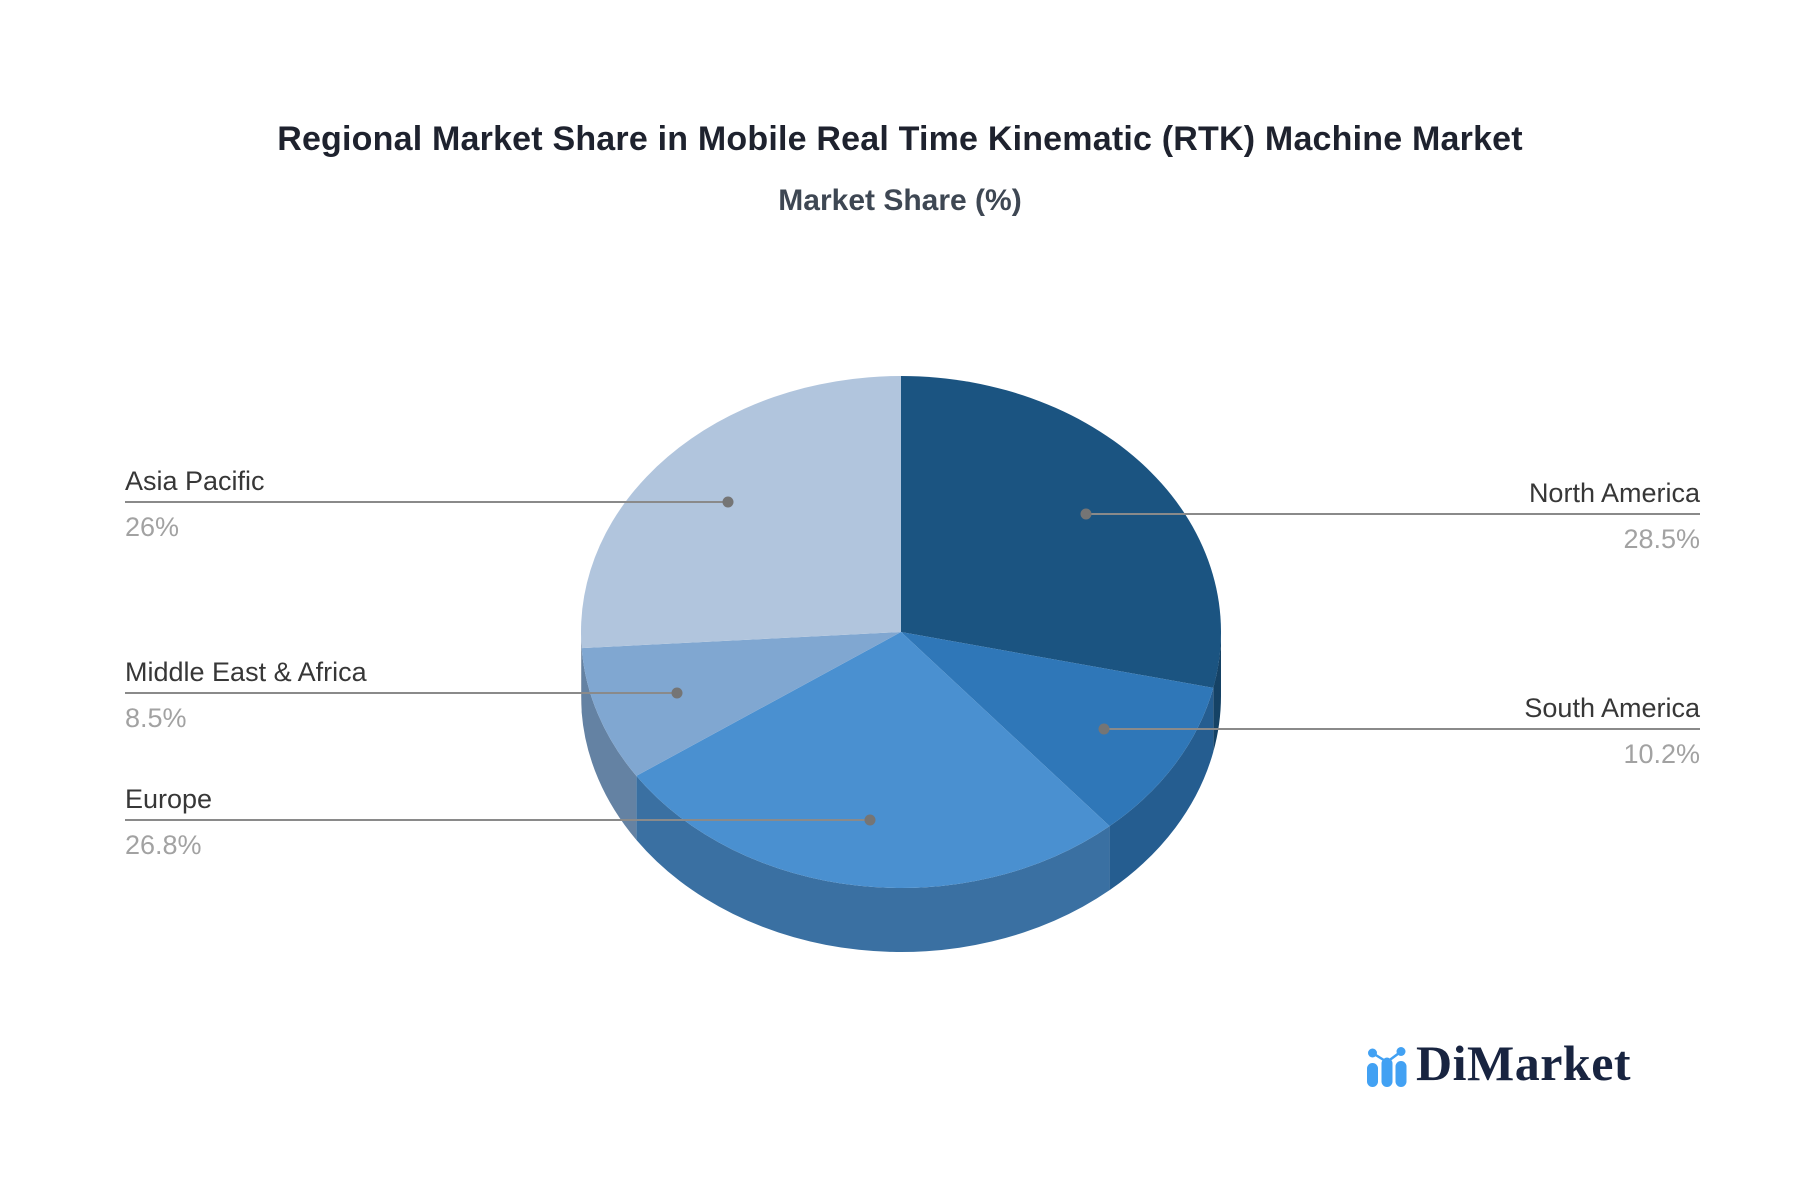 Image resolution: width=1800 pixels, height=1196 pixels. I want to click on bar-chart-trendline-icon, so click(1387, 1067).